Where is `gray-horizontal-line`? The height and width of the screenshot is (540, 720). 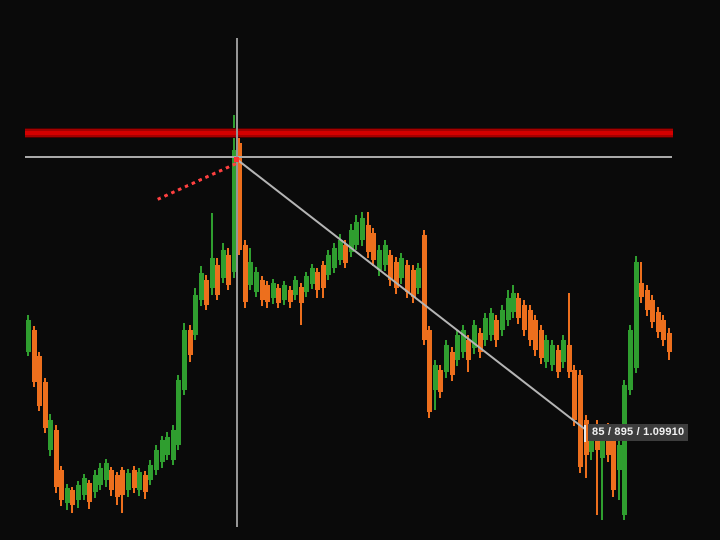 gray-horizontal-line is located at coordinates (348, 157).